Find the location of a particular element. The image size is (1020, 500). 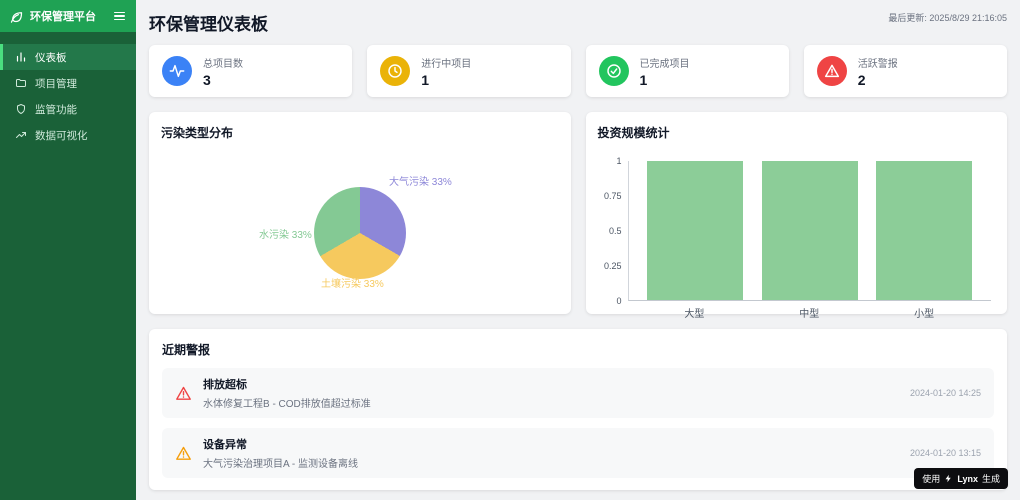

y-tick: 0 is located at coordinates (619, 301).